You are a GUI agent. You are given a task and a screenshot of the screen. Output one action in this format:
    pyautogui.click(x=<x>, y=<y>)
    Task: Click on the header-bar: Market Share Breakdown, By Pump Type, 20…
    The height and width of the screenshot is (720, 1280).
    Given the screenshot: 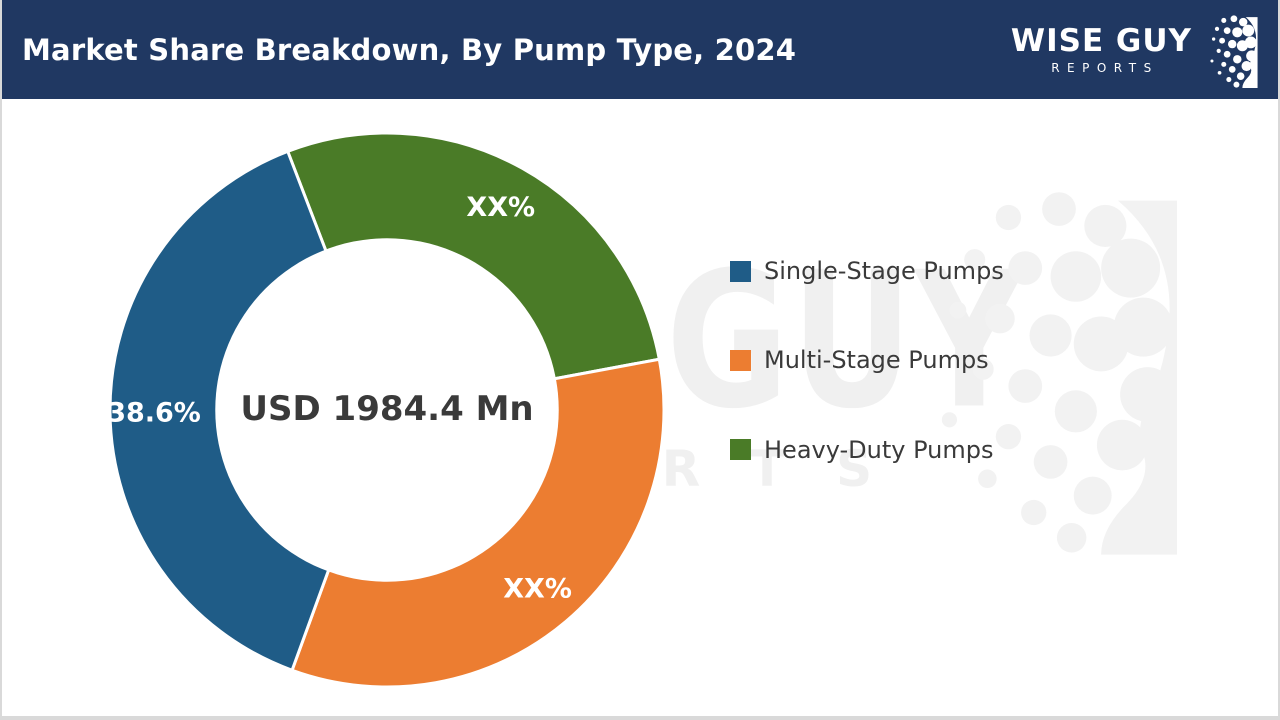 What is the action you would take?
    pyautogui.click(x=640, y=49)
    